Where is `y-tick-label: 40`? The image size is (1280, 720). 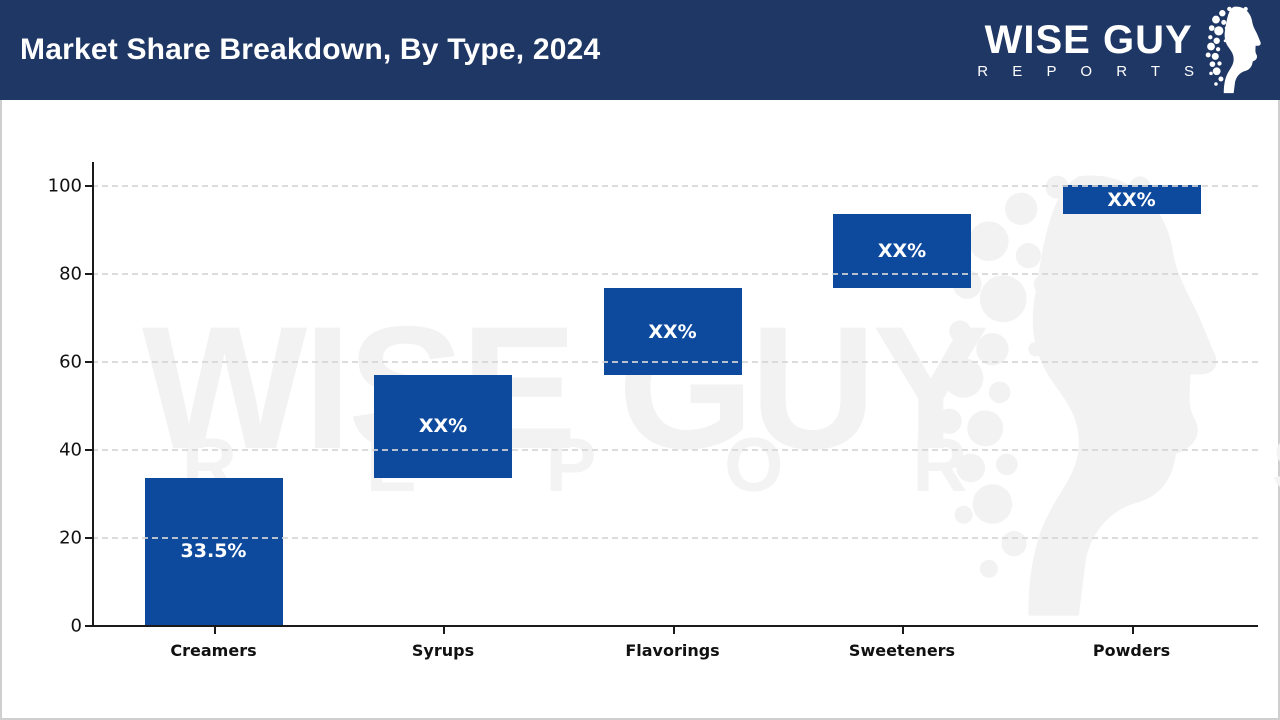
y-tick-label: 40 is located at coordinates (70, 450).